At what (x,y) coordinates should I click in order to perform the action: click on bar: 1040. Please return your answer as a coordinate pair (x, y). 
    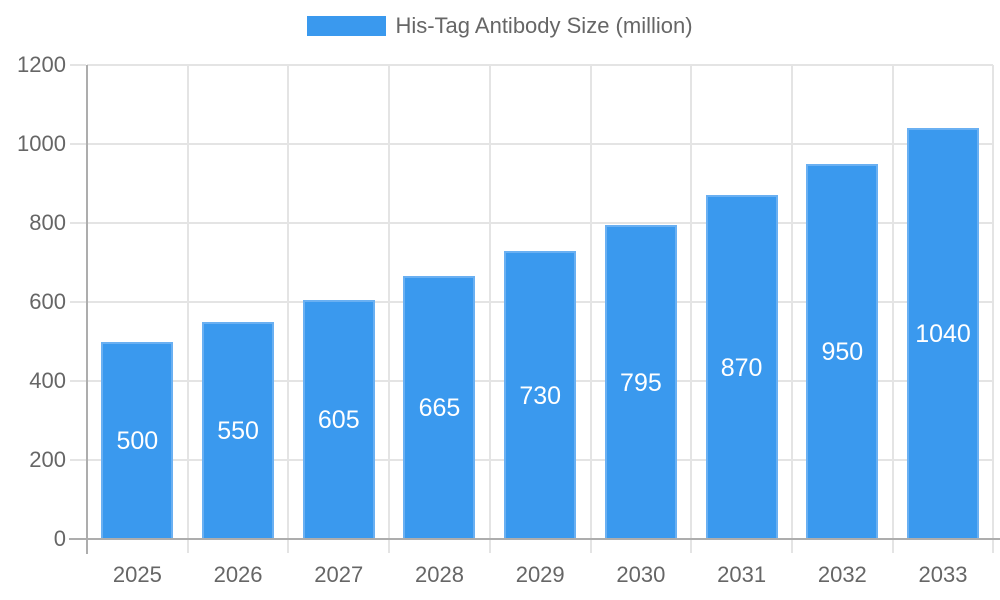
    Looking at the image, I should click on (943, 334).